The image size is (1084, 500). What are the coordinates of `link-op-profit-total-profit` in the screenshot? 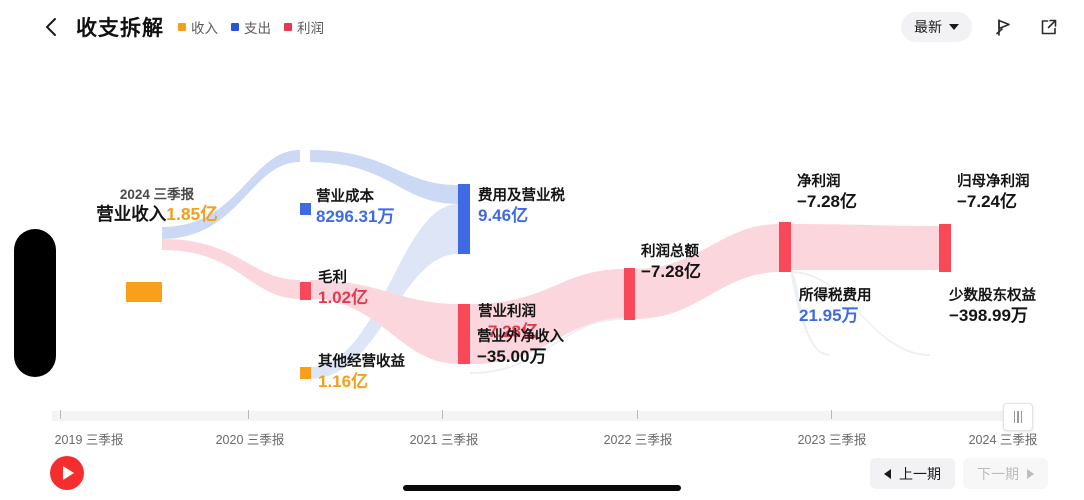 It's located at (547, 316).